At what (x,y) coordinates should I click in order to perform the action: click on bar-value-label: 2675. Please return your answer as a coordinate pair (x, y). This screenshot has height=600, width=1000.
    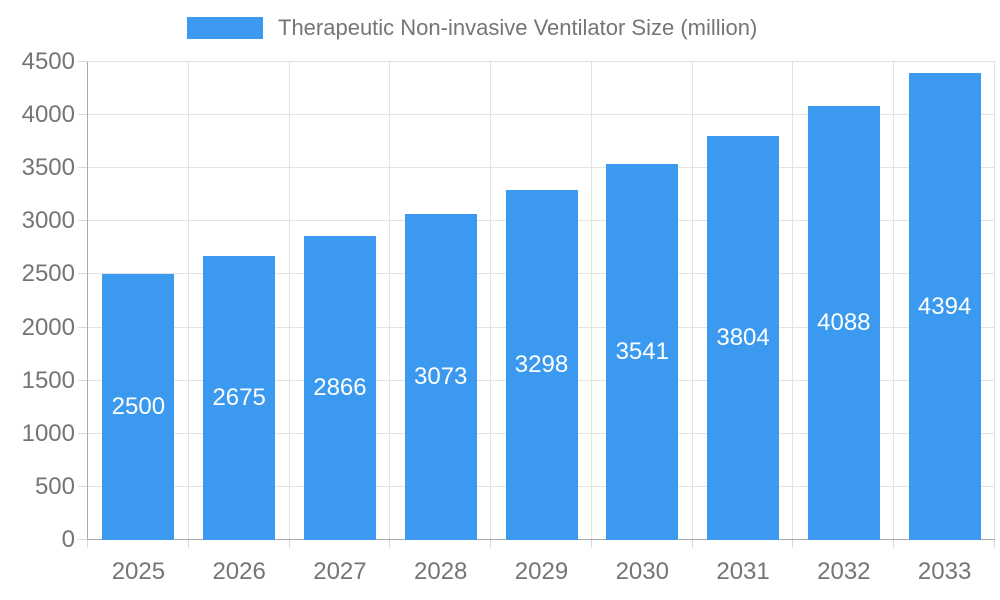
    Looking at the image, I should click on (239, 397).